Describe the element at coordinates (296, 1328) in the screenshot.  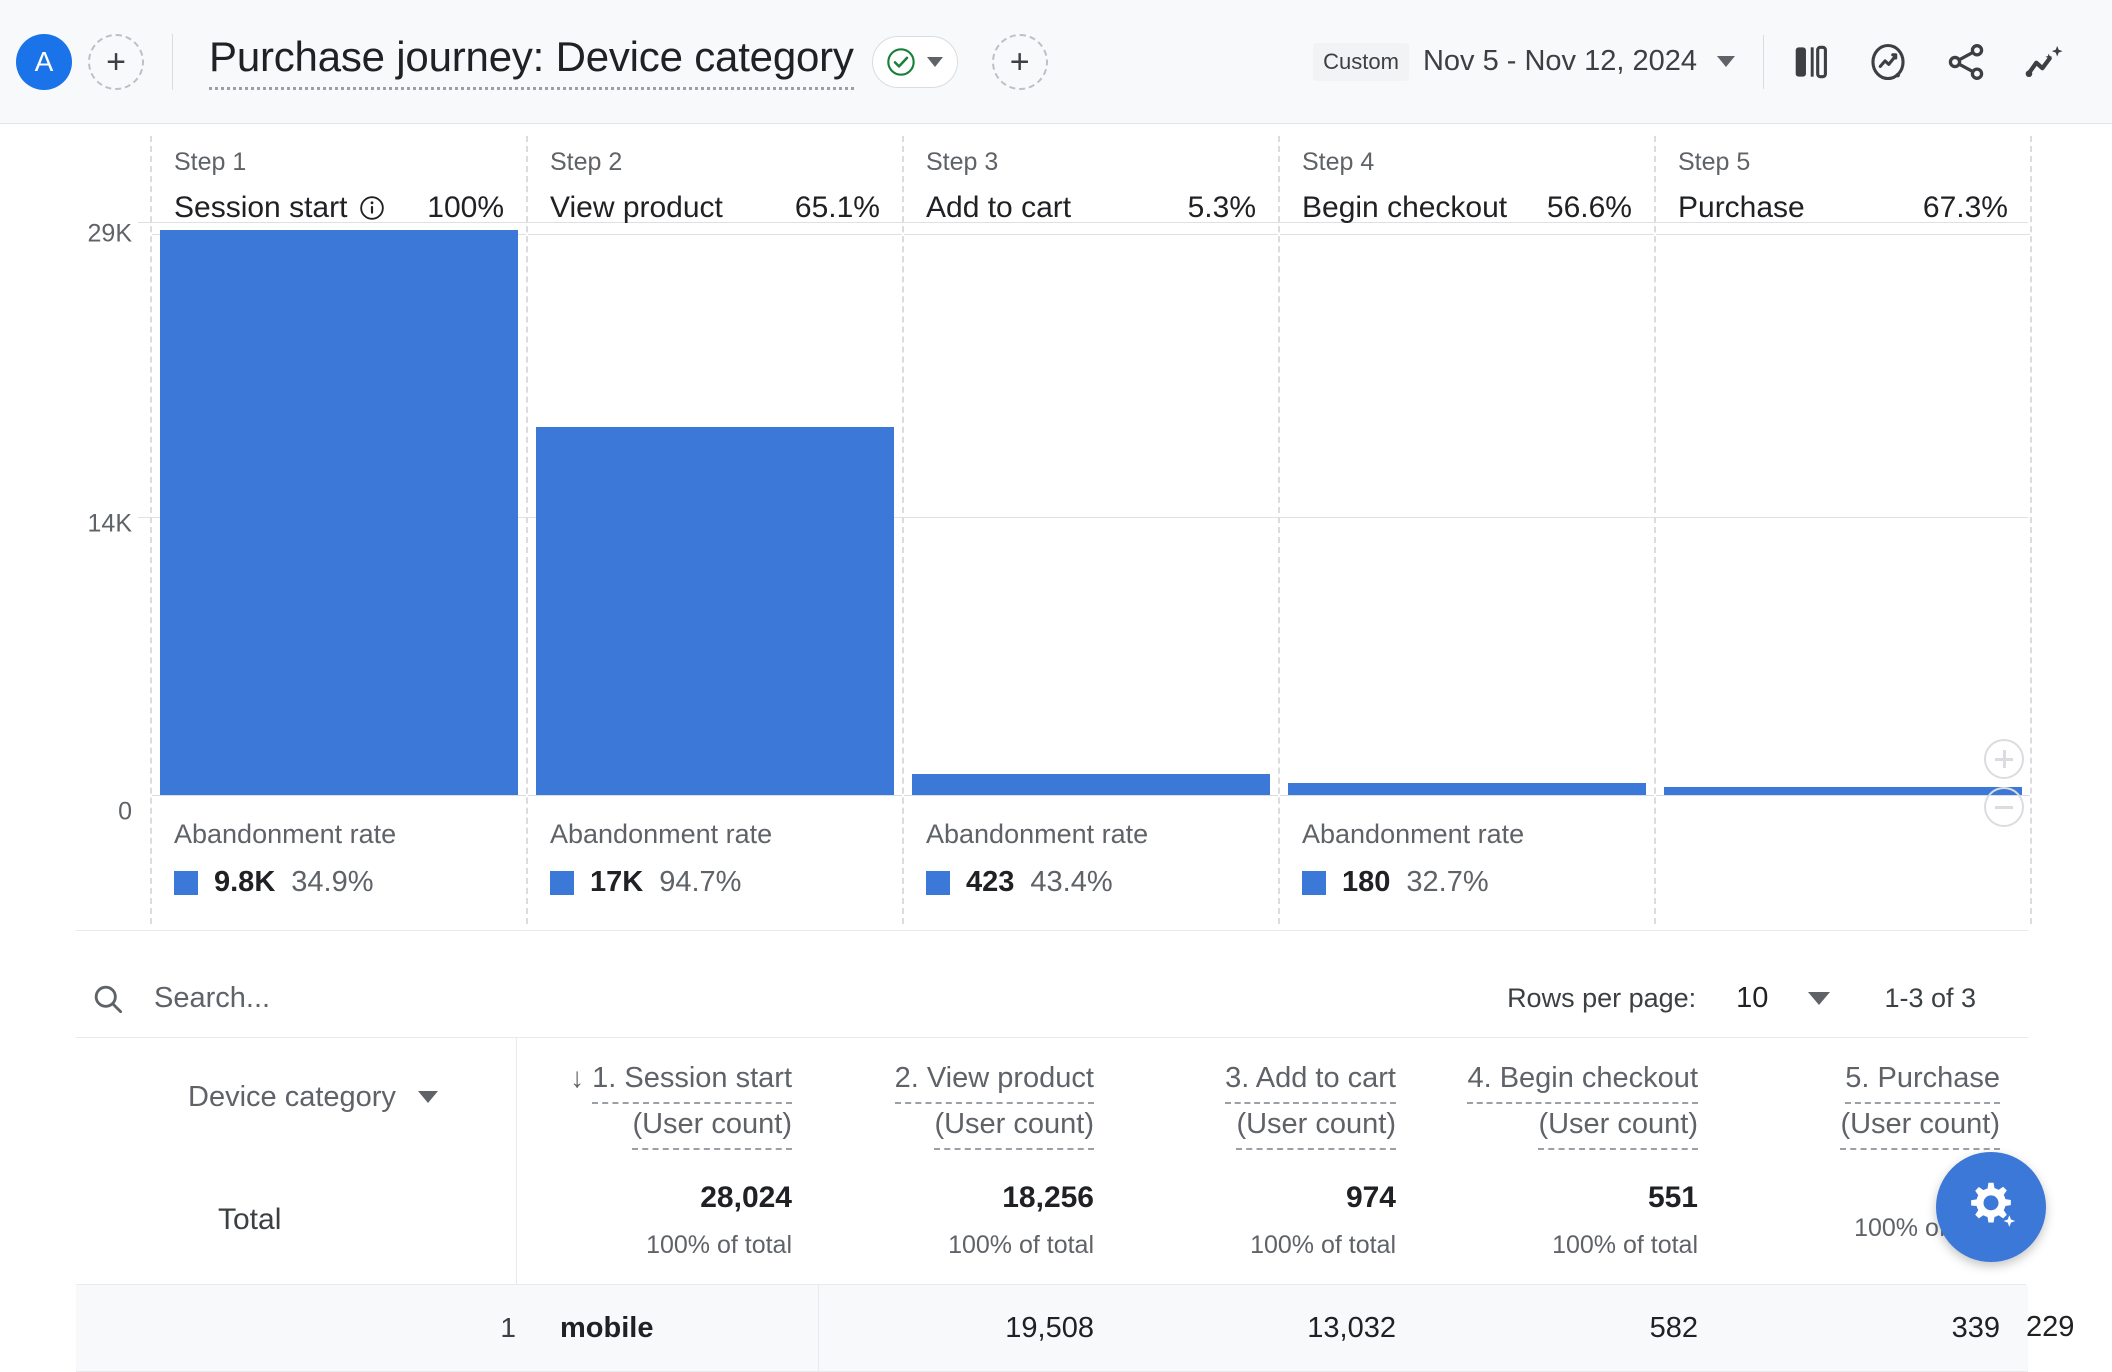
I see `row-index: 1` at that location.